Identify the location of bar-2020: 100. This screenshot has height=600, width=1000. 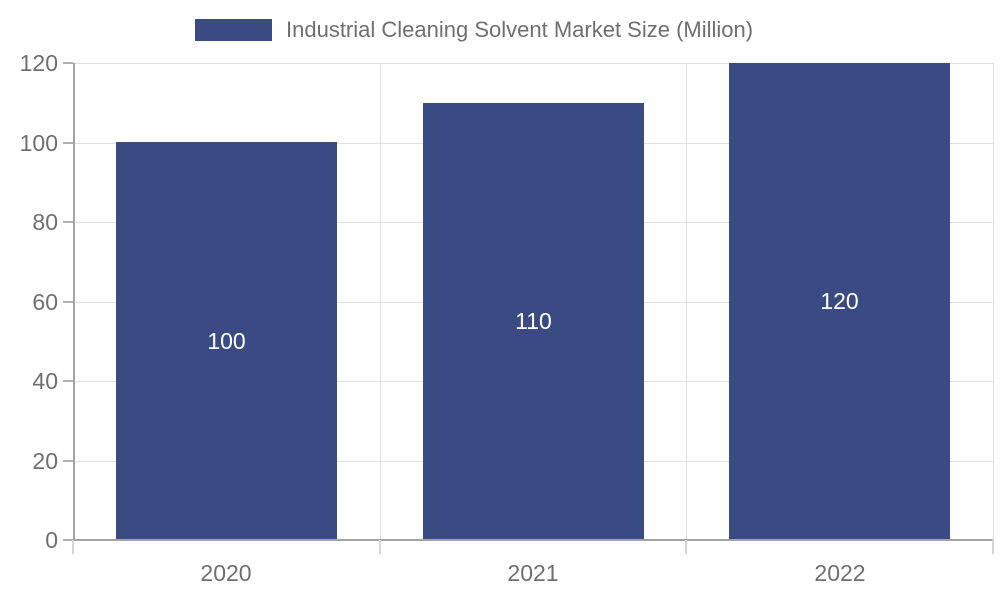
(226, 341).